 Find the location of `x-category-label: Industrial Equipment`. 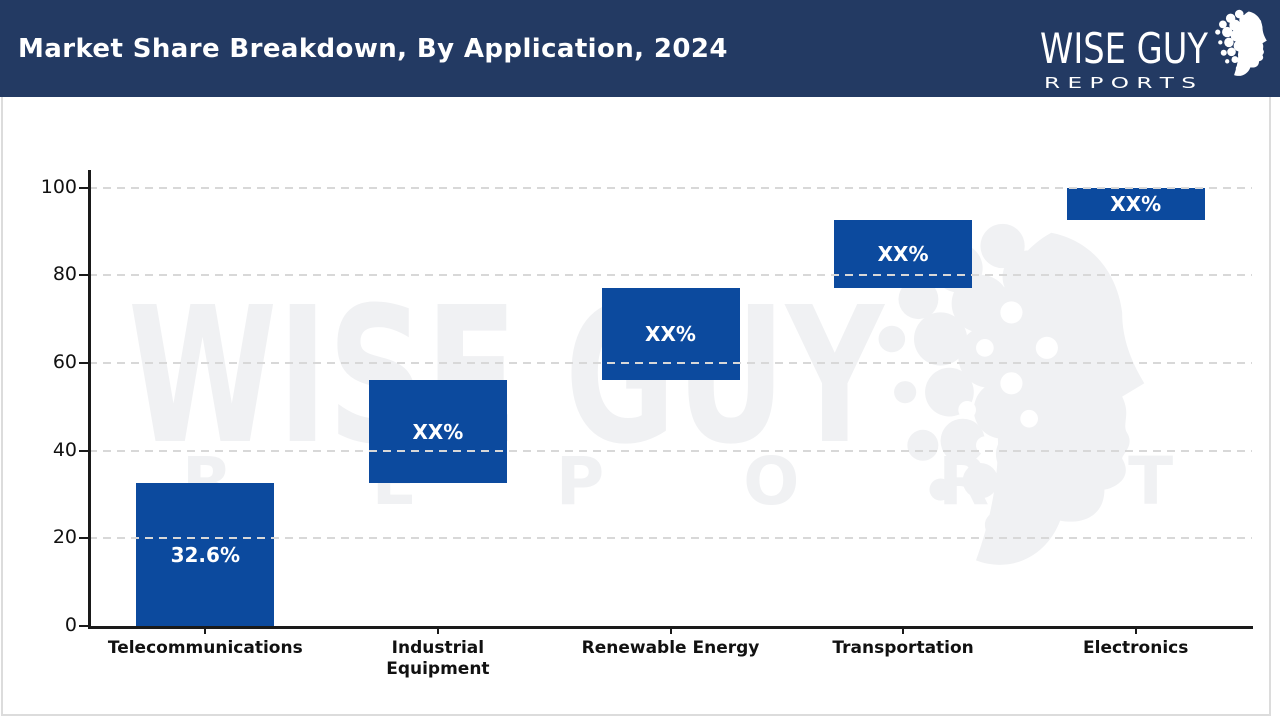

x-category-label: Industrial Equipment is located at coordinates (438, 658).